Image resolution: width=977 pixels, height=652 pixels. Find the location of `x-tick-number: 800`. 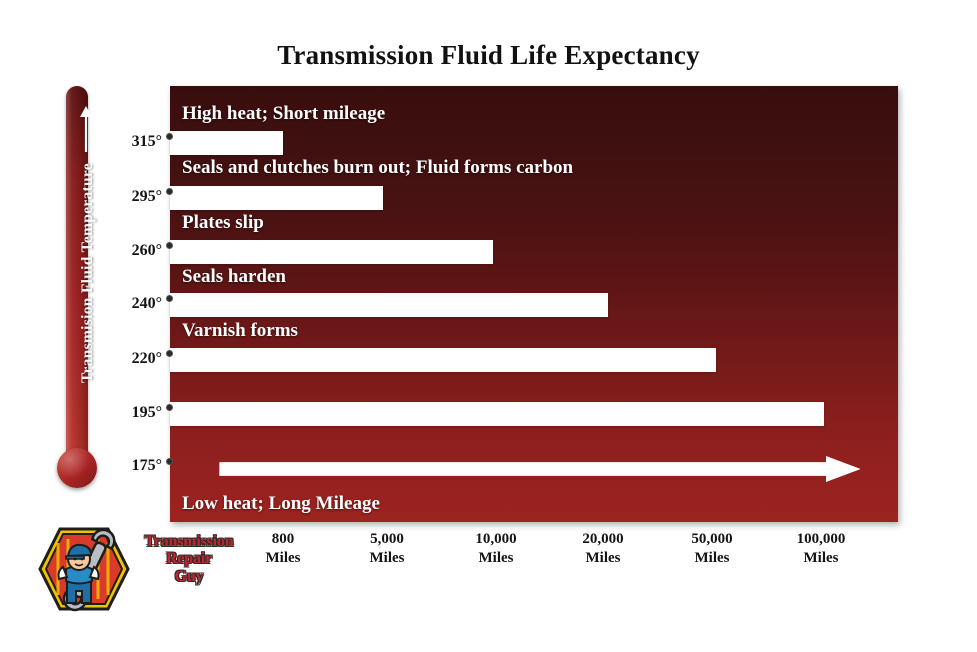

x-tick-number: 800 is located at coordinates (283, 539).